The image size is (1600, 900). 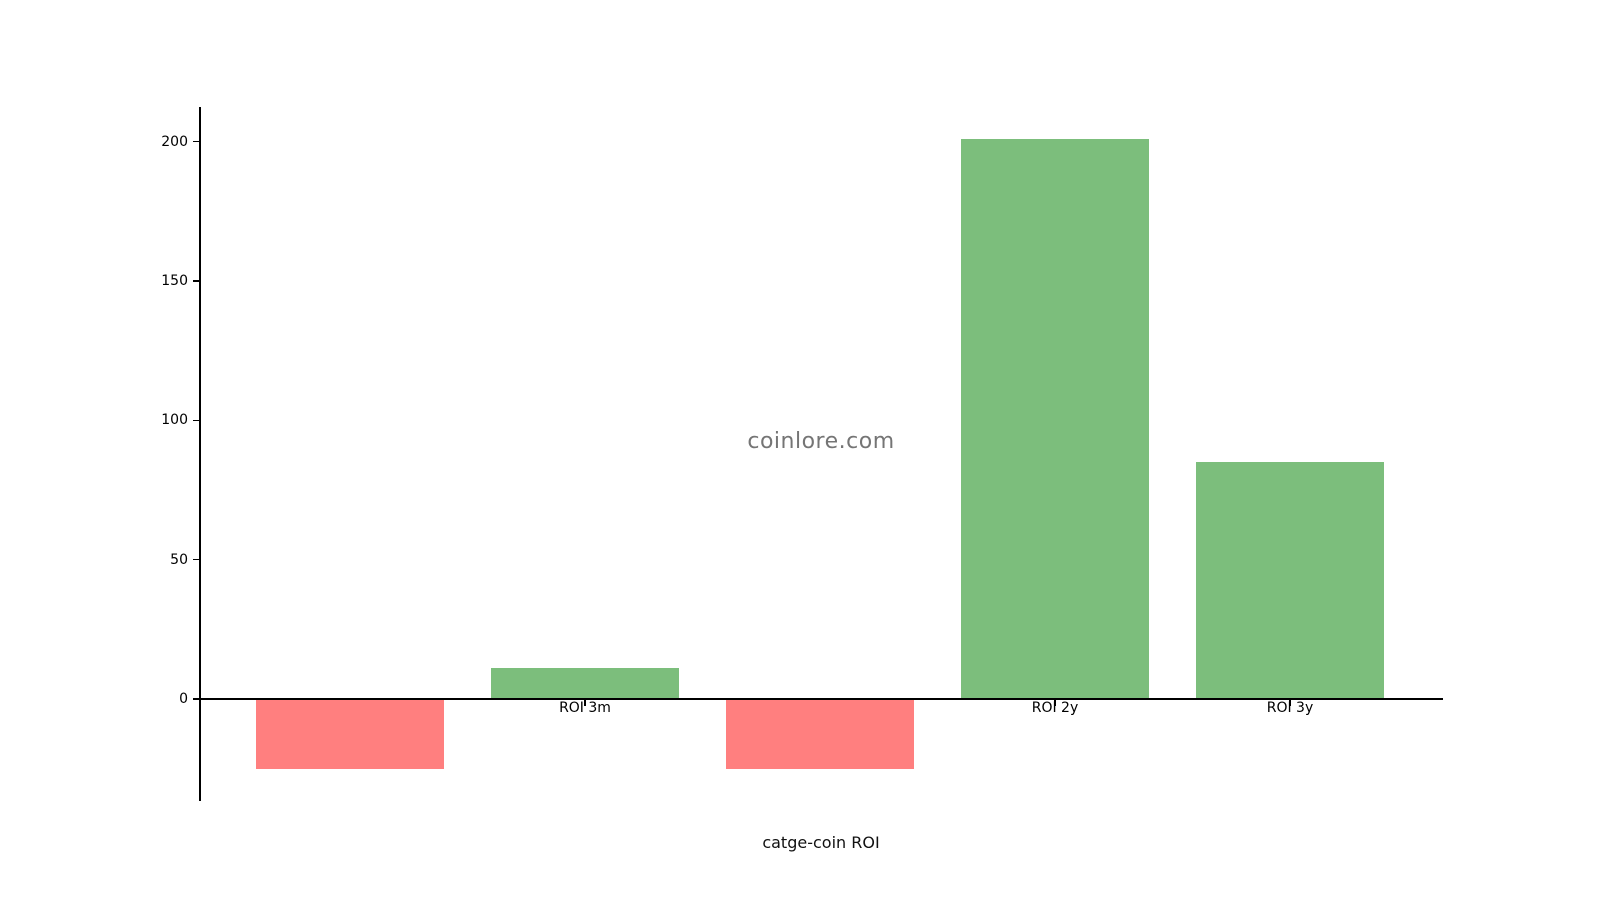 I want to click on x-tick-label: ROI 2y, so click(x=1055, y=708).